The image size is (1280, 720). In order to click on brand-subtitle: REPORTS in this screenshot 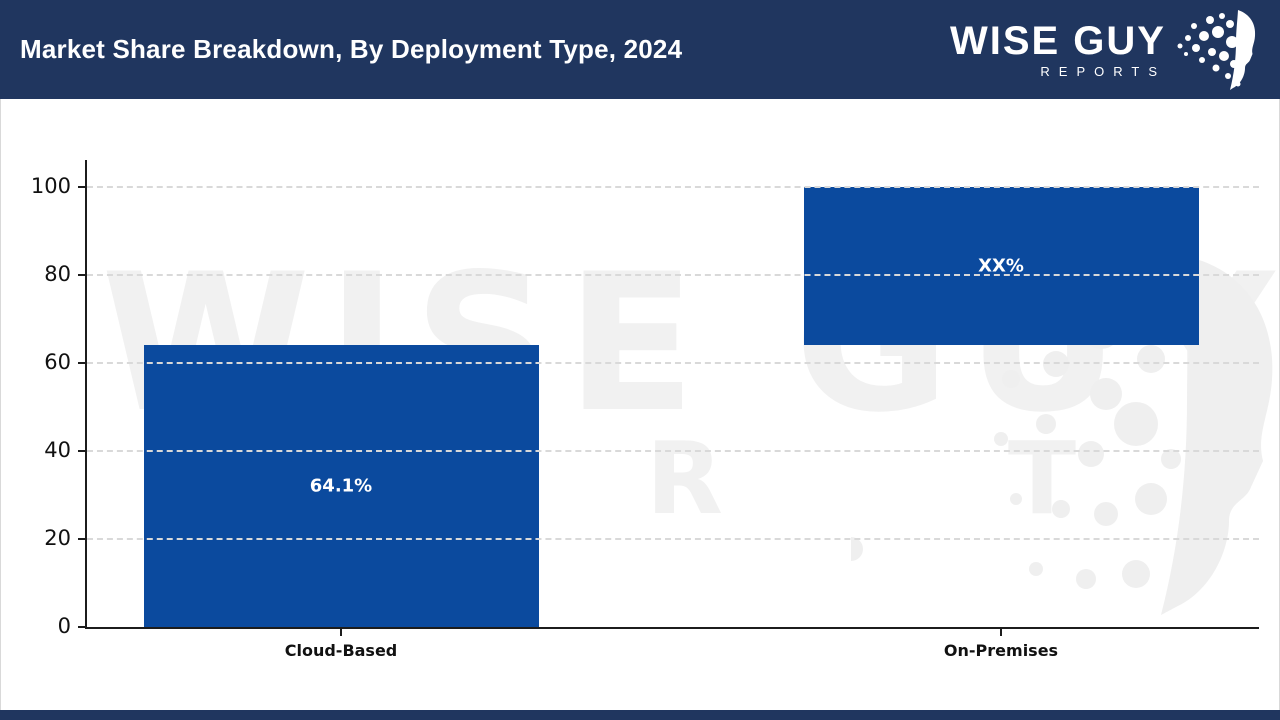, I will do `click(1103, 71)`.